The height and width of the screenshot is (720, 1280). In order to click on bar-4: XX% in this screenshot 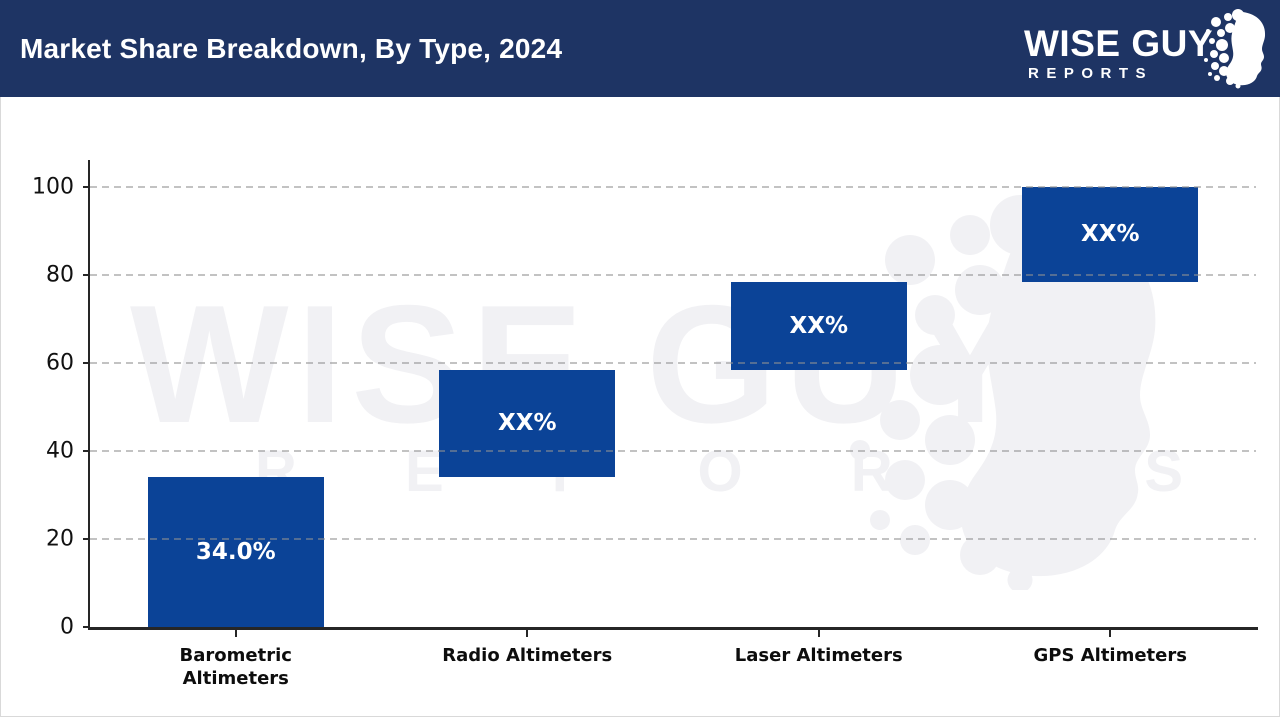, I will do `click(1110, 234)`.